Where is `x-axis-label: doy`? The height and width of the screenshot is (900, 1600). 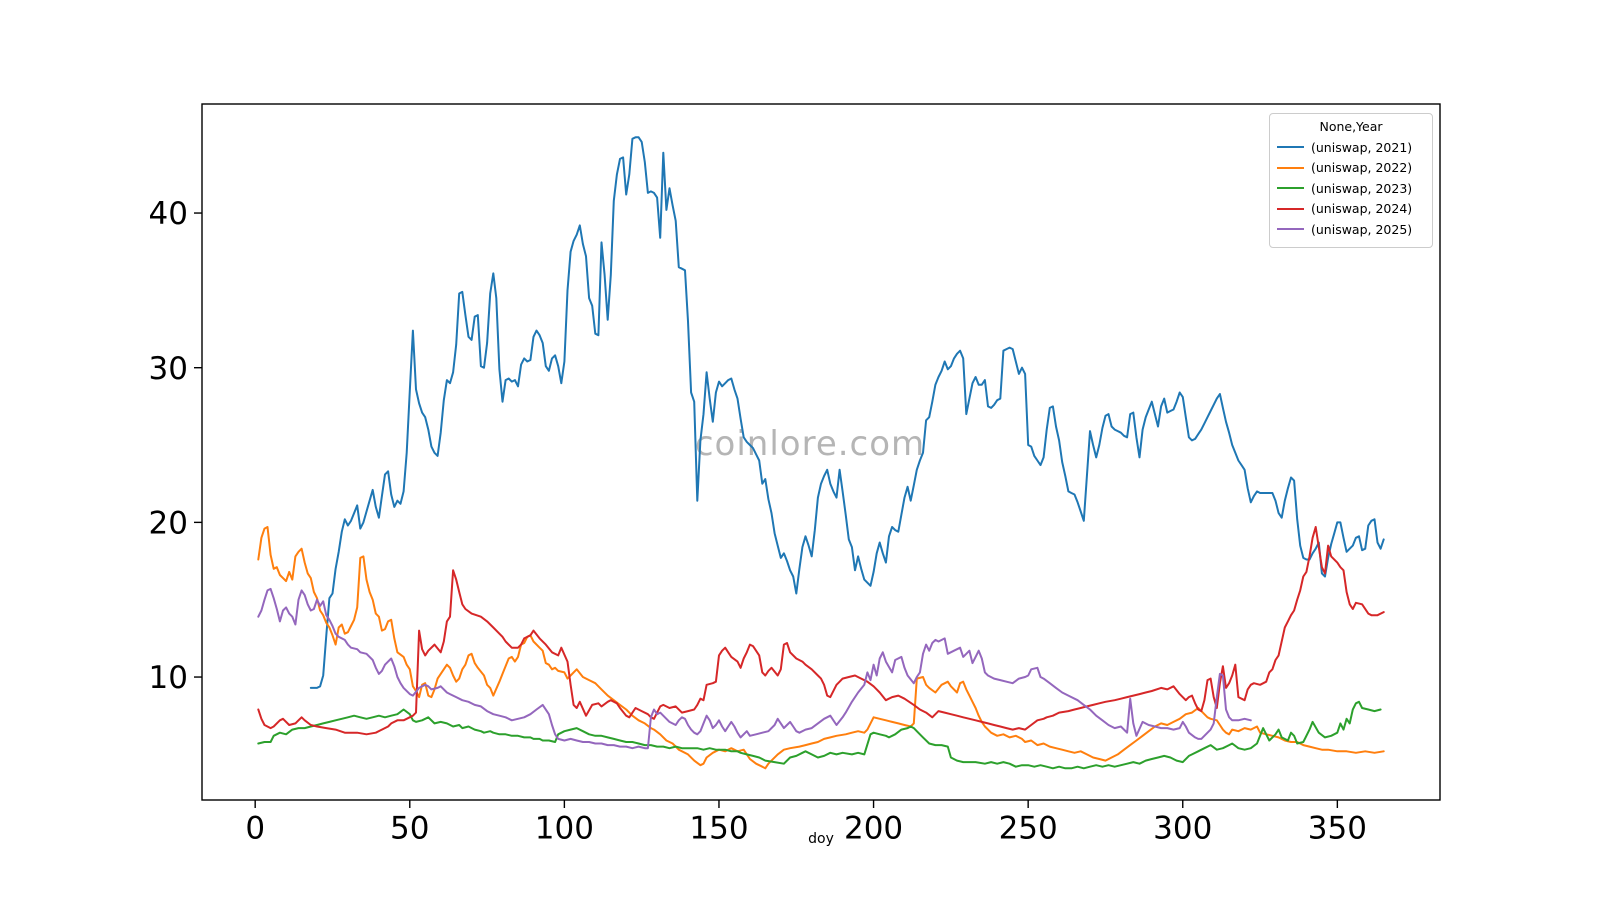
x-axis-label: doy is located at coordinates (821, 839).